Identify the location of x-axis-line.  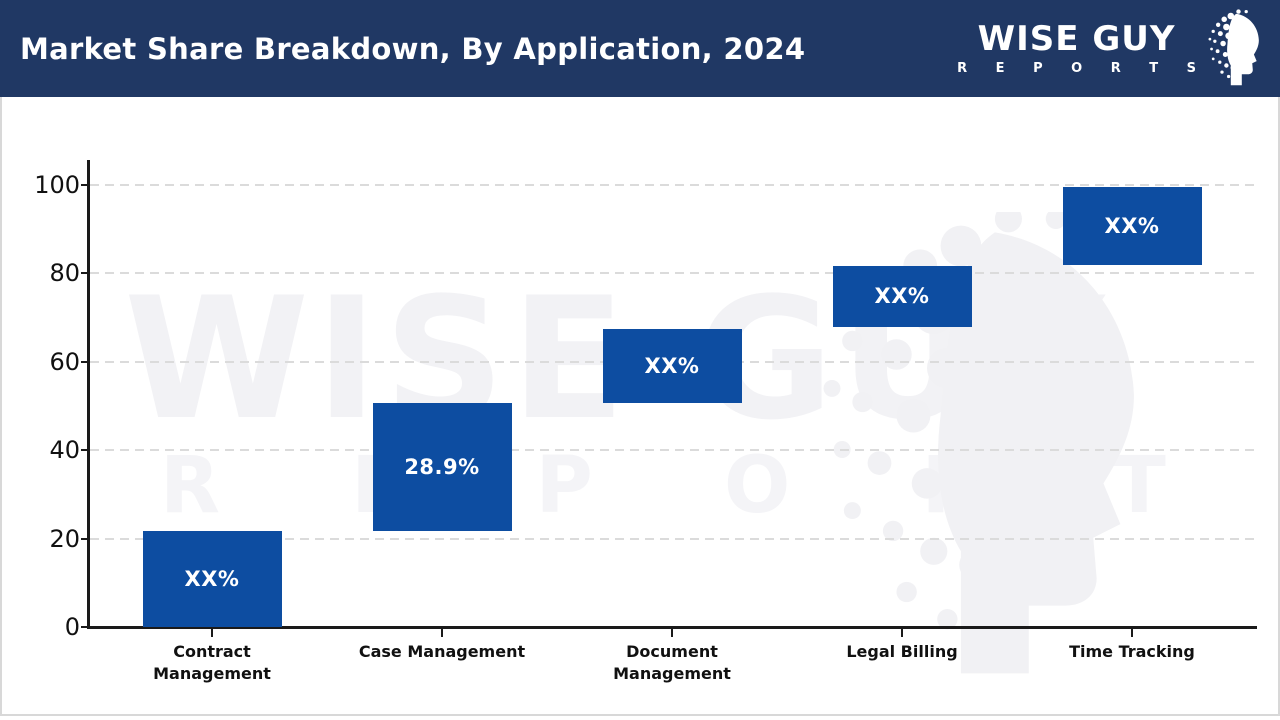
(672, 627).